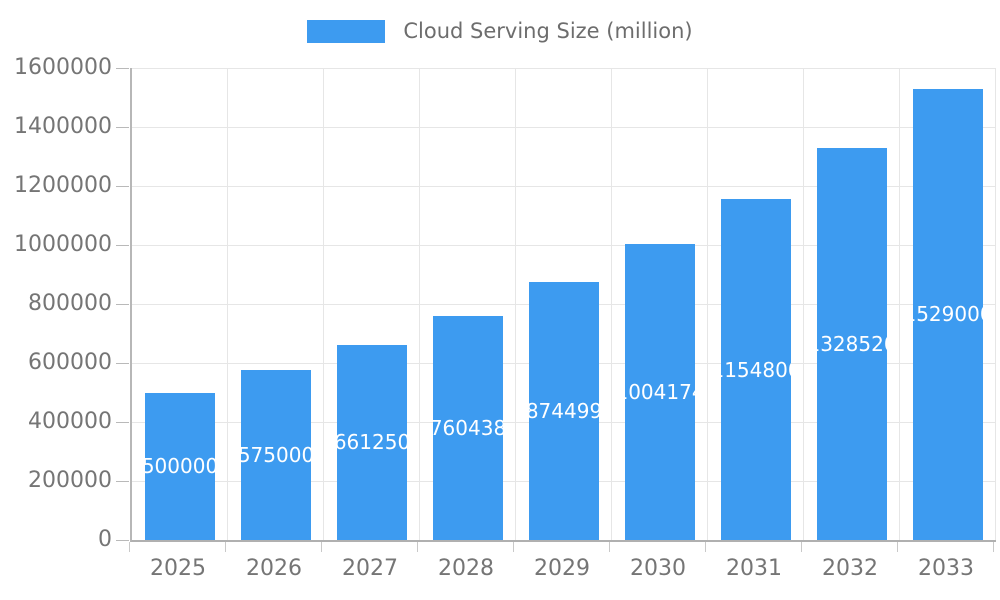  I want to click on y-tick-label: 1600000, so click(63, 67).